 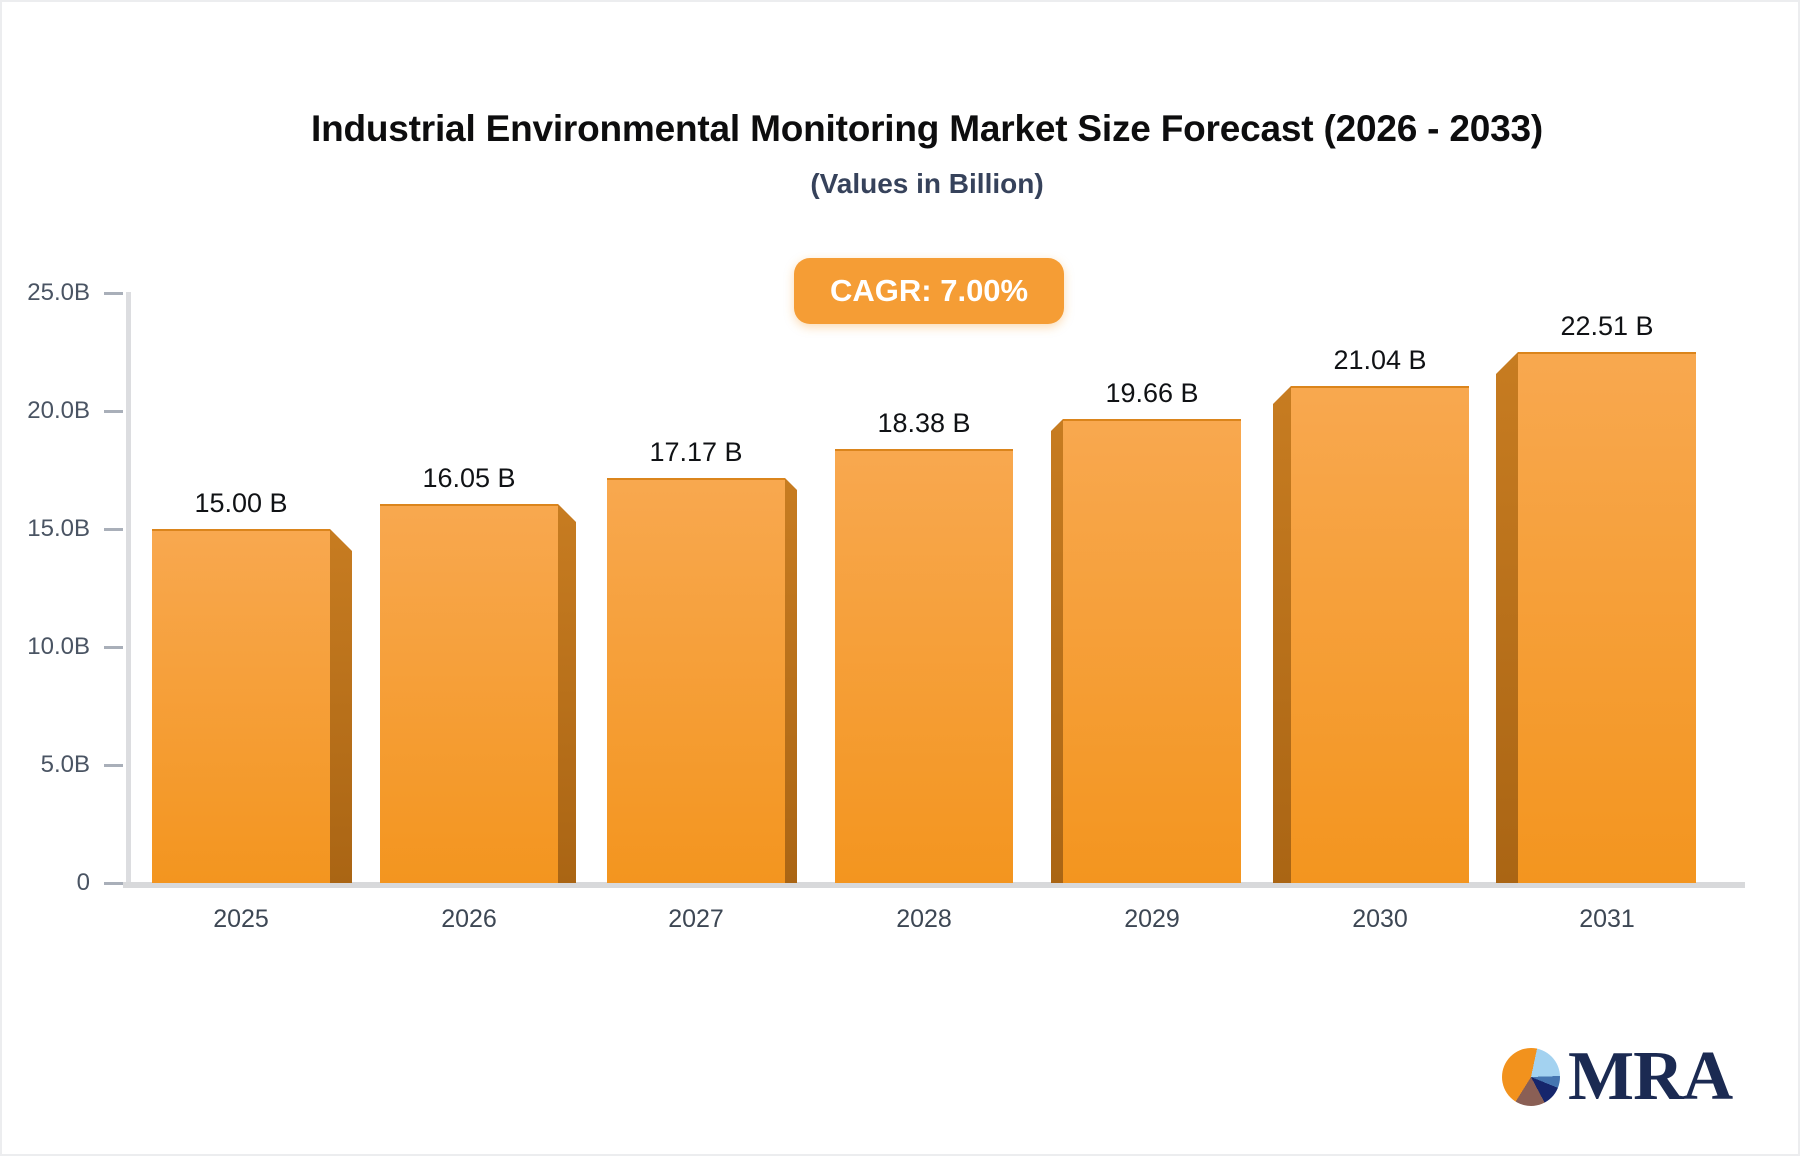 I want to click on x-axis-label: 2025, so click(x=241, y=919).